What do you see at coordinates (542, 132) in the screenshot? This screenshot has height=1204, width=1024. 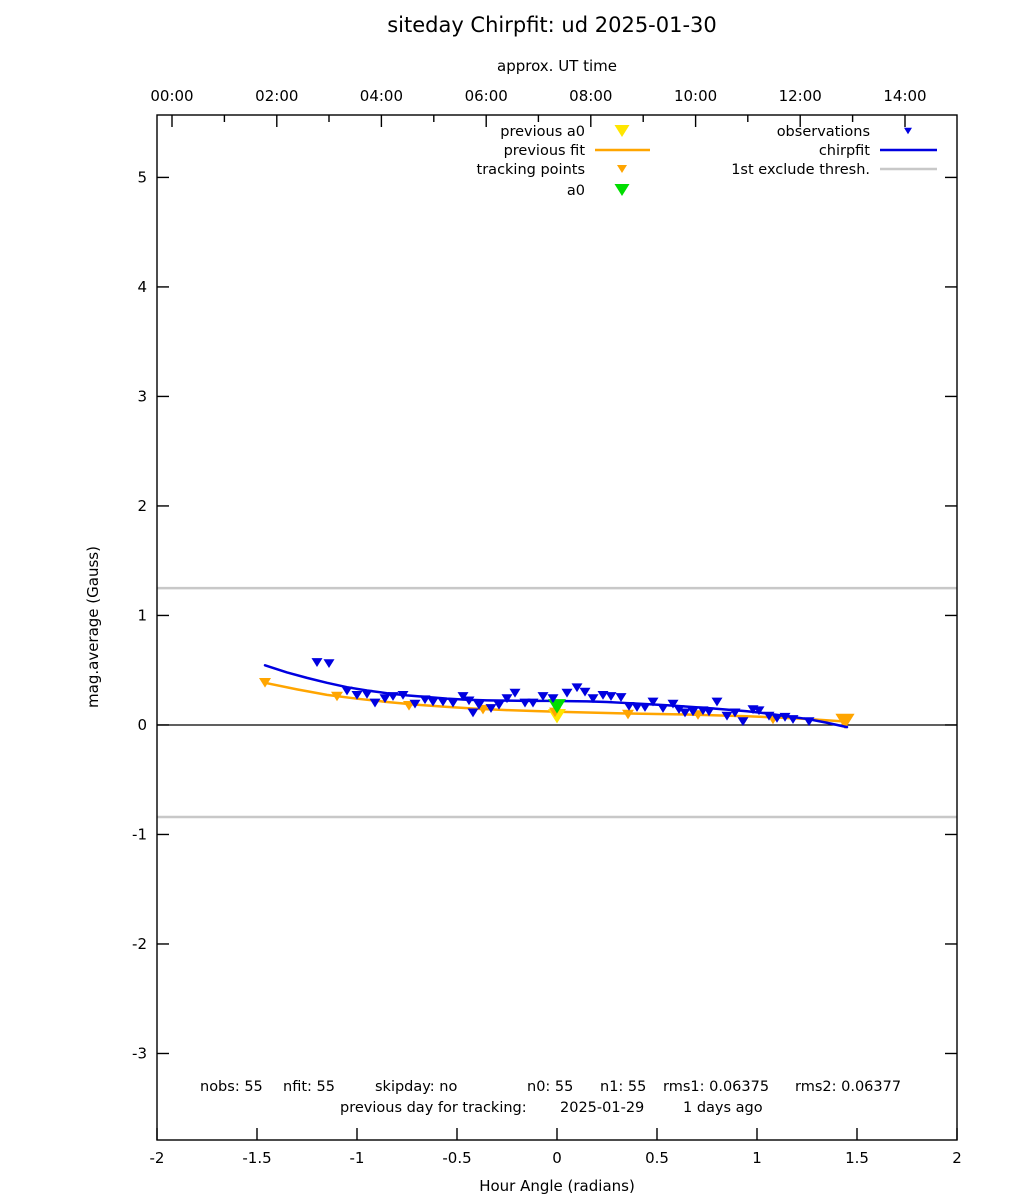 I see `legend-label: previous a0` at bounding box center [542, 132].